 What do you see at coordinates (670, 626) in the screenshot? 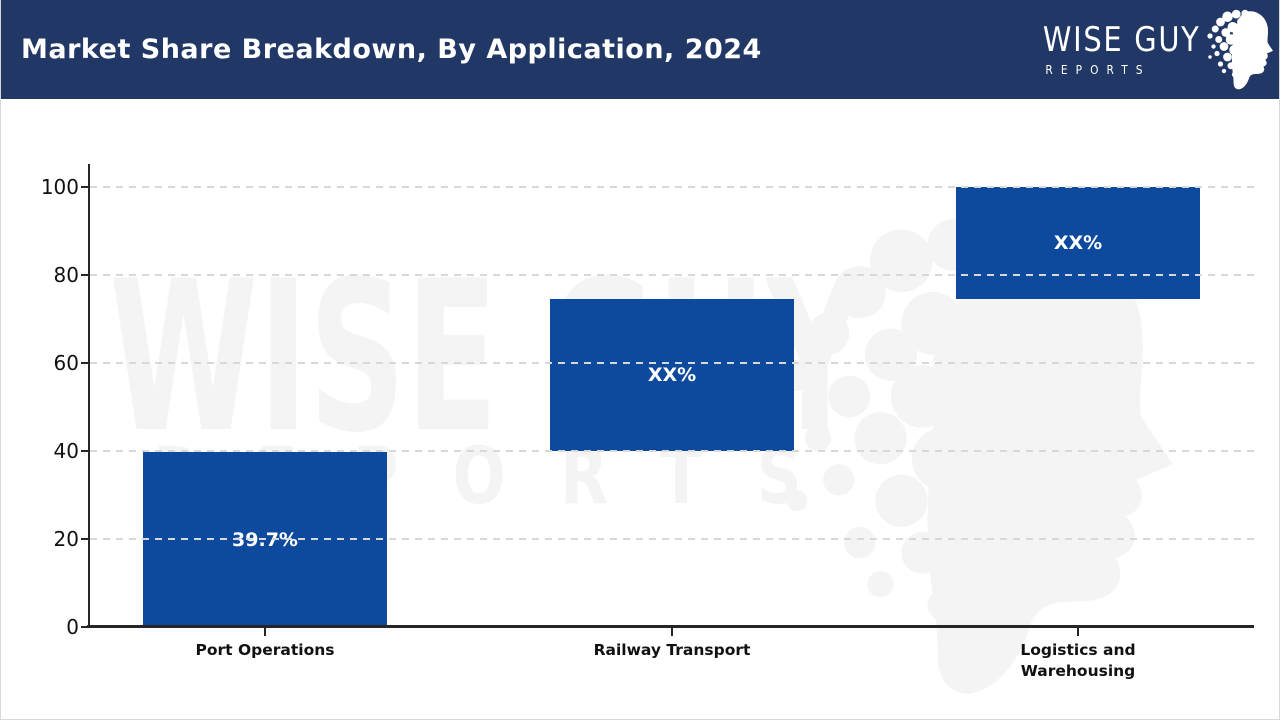
I see `x-axis-line` at bounding box center [670, 626].